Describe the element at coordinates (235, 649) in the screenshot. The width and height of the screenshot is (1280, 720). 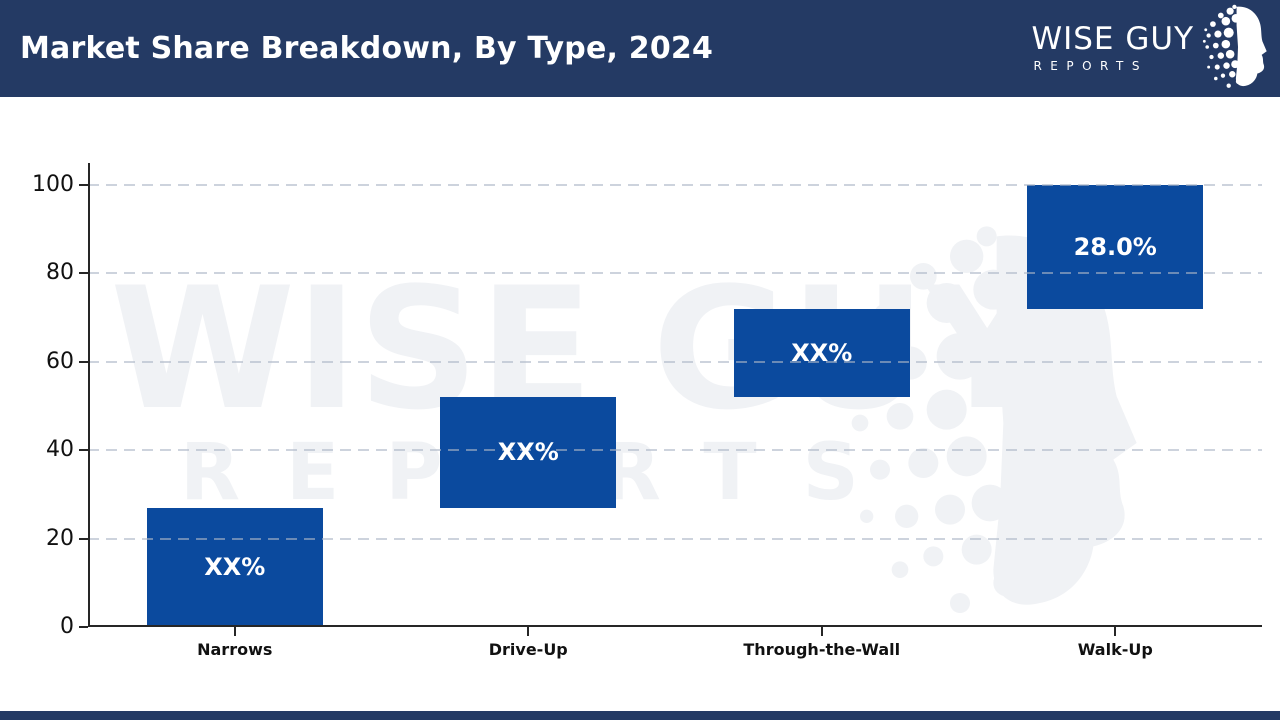
I see `x-category-label: Narrows` at that location.